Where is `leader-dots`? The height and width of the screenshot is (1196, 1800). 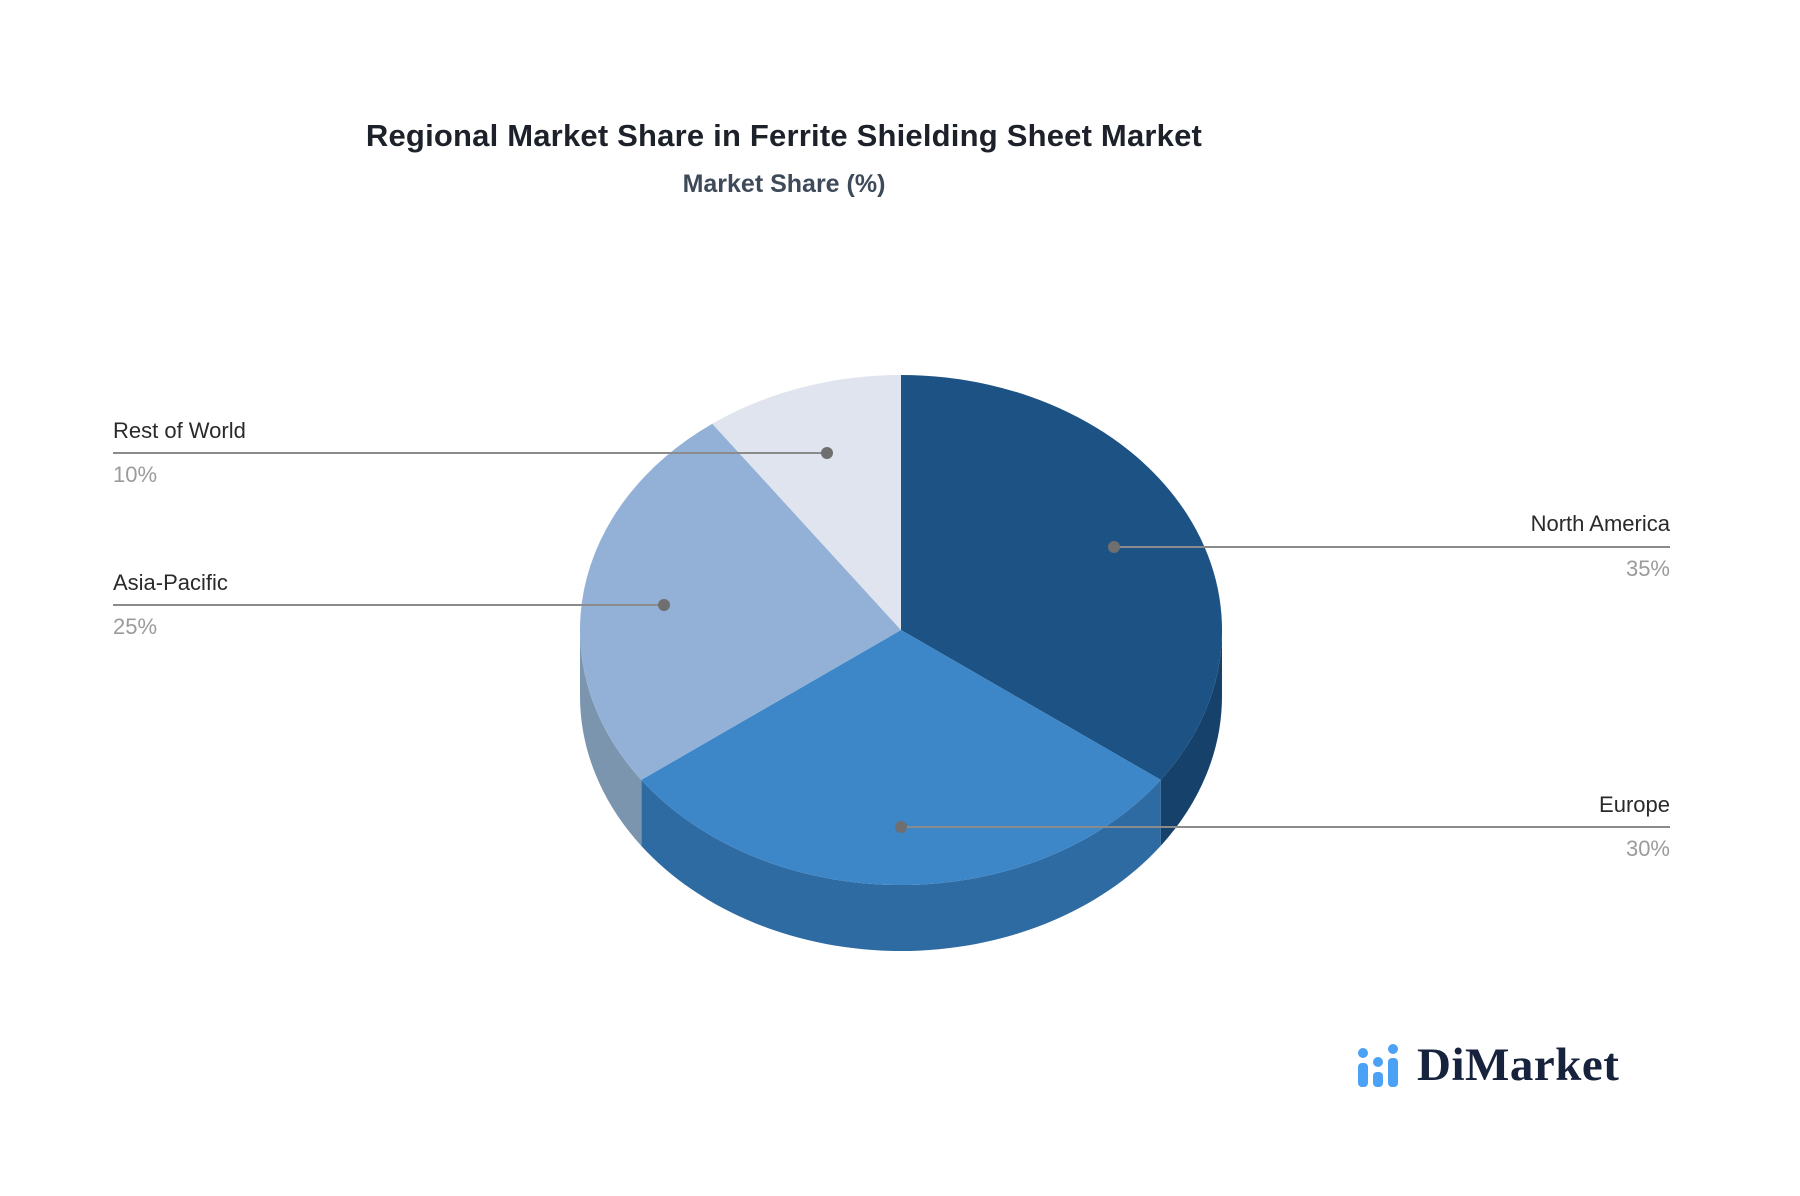 leader-dots is located at coordinates (889, 640).